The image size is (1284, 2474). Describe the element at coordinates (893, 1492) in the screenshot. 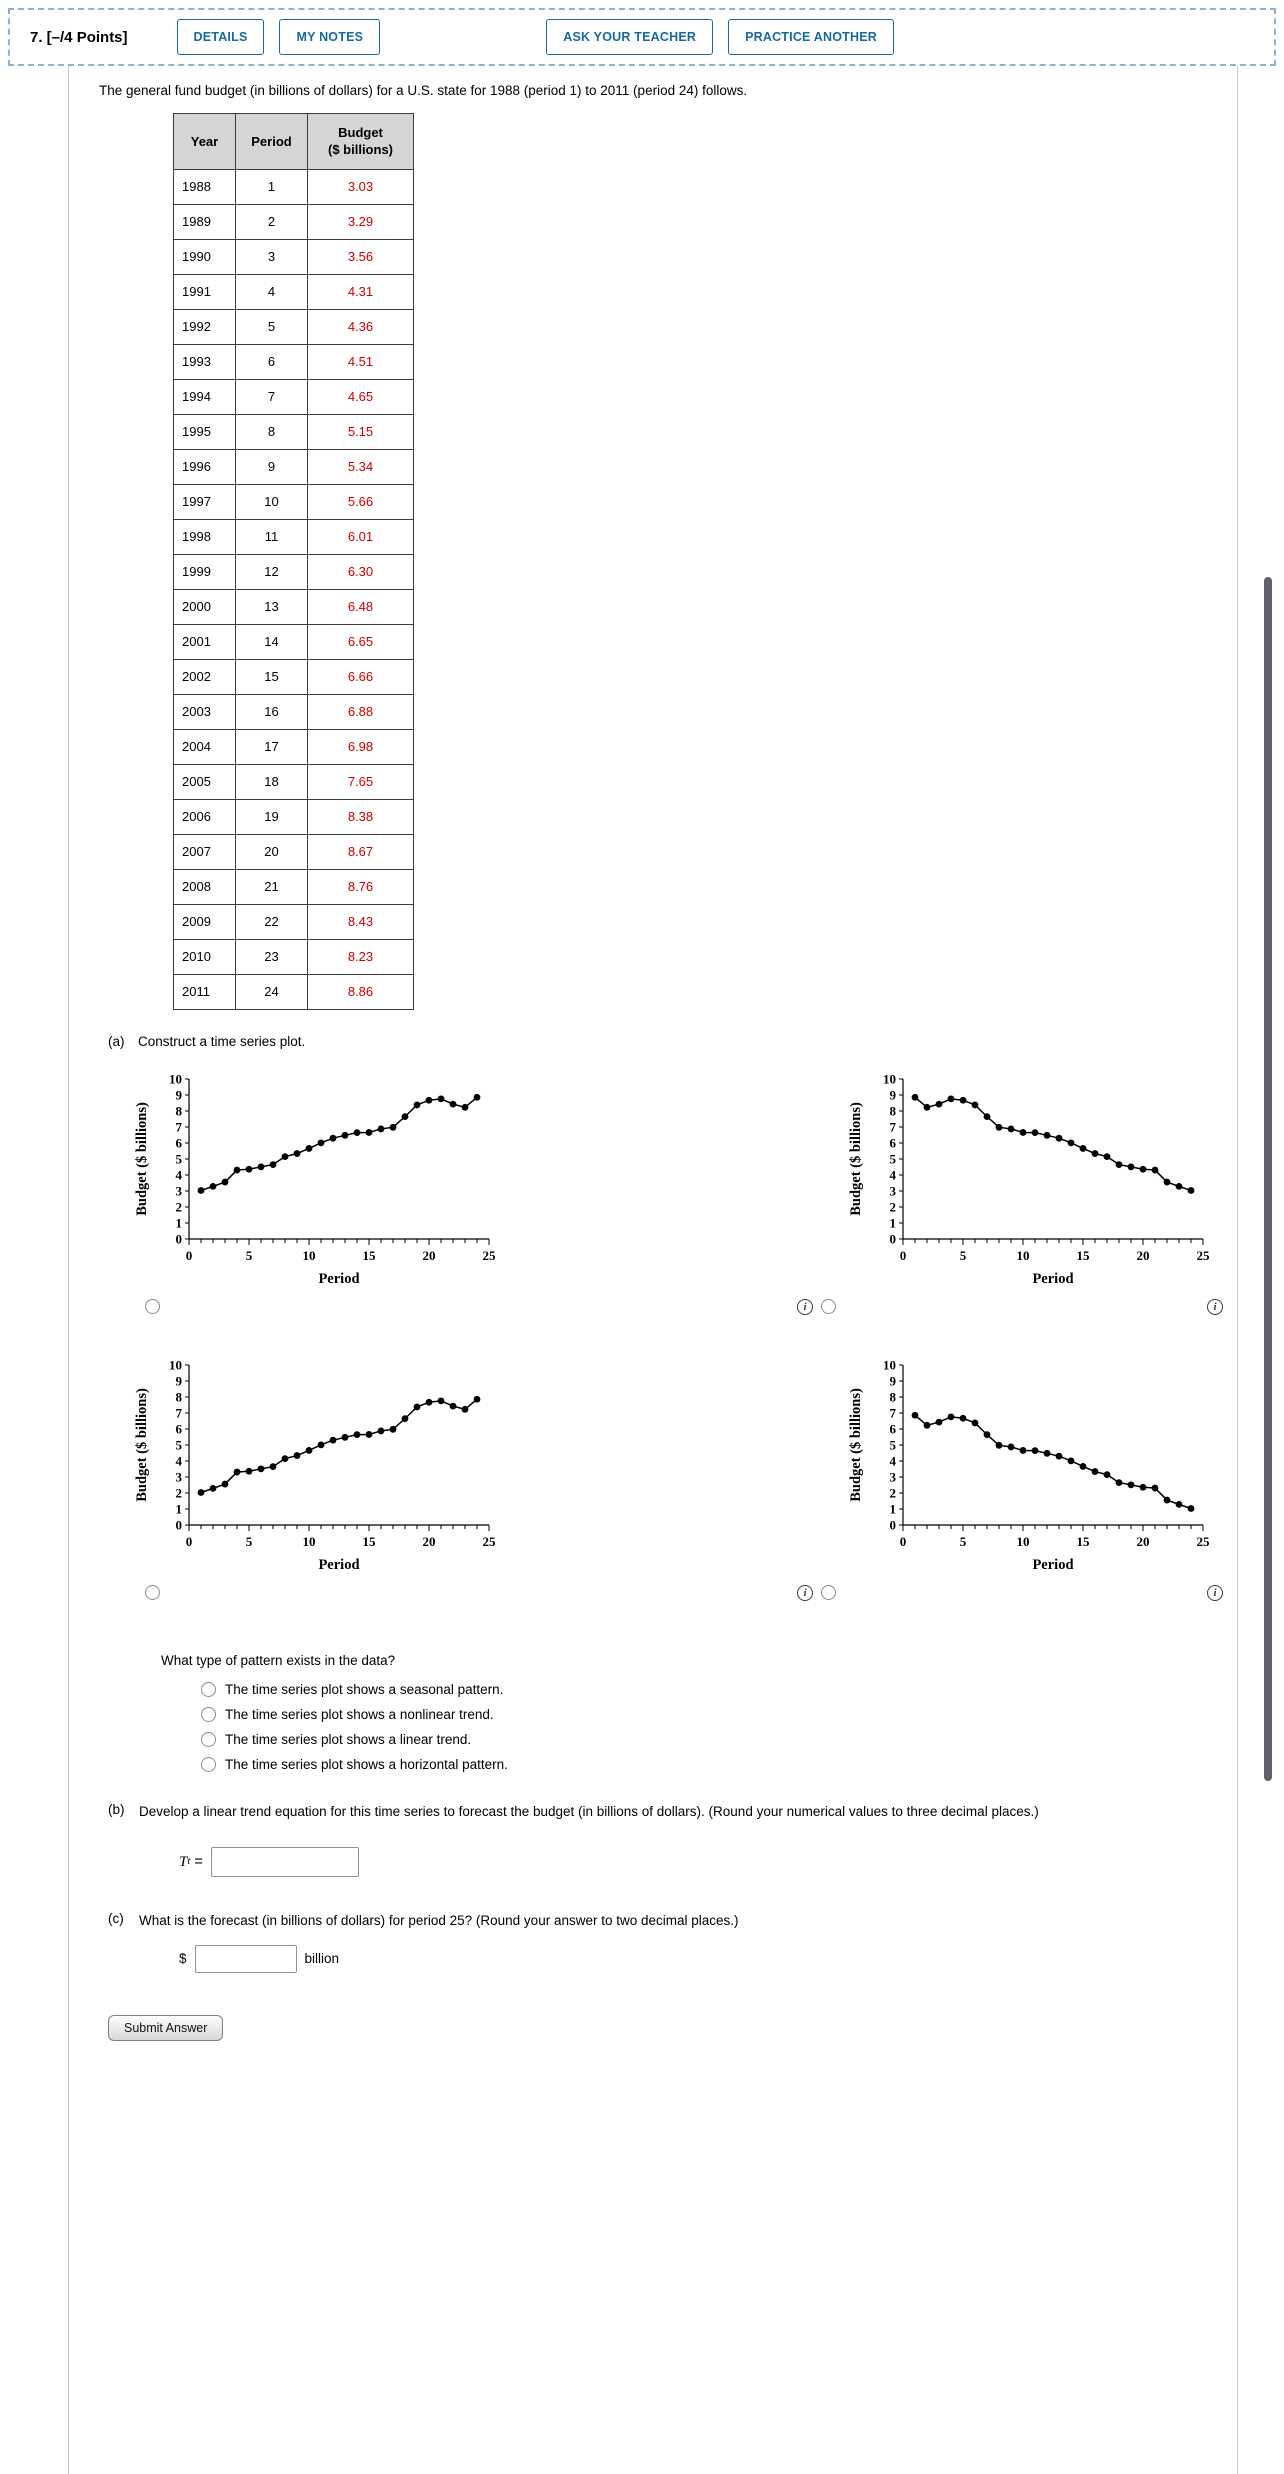

I see `svg-text: 2` at that location.